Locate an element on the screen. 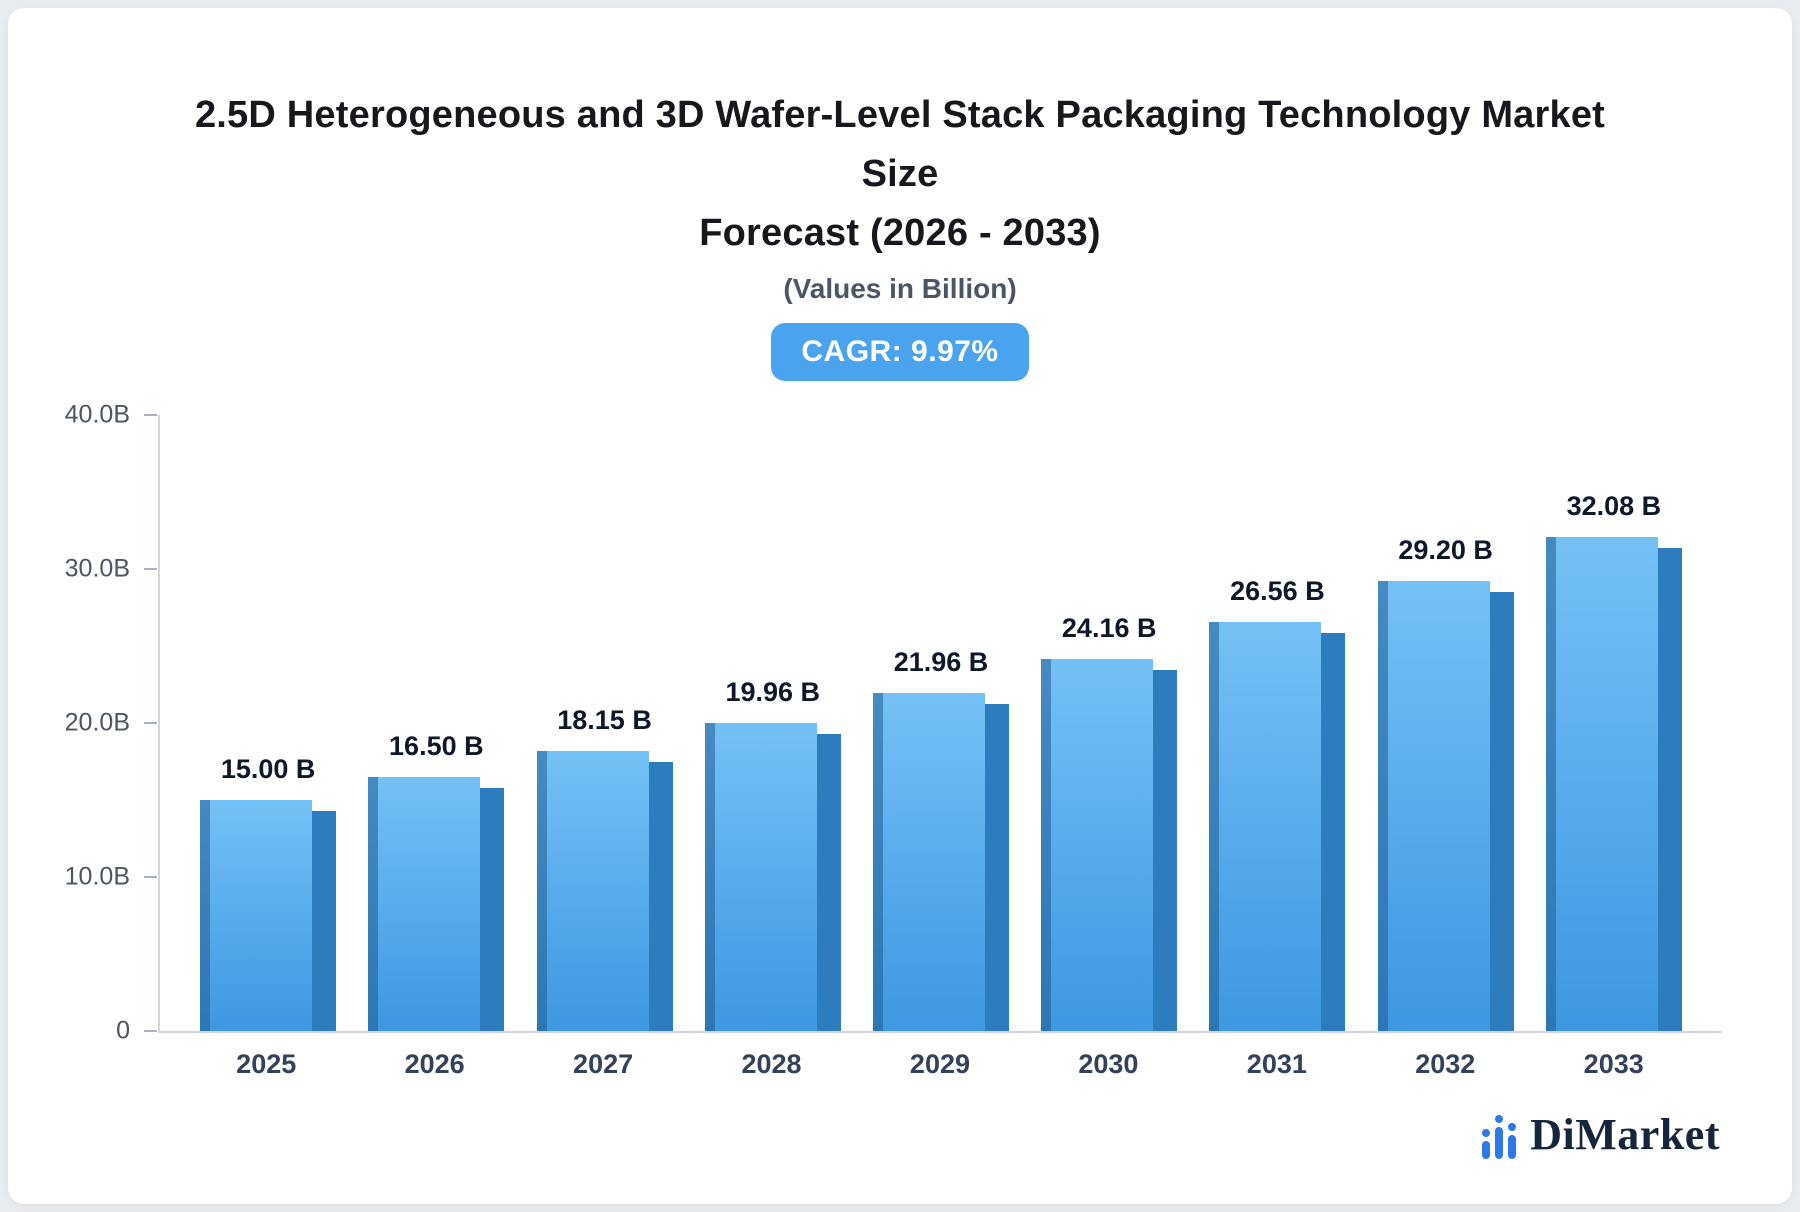  cagr-badge: CAGR: 9.97% is located at coordinates (900, 351).